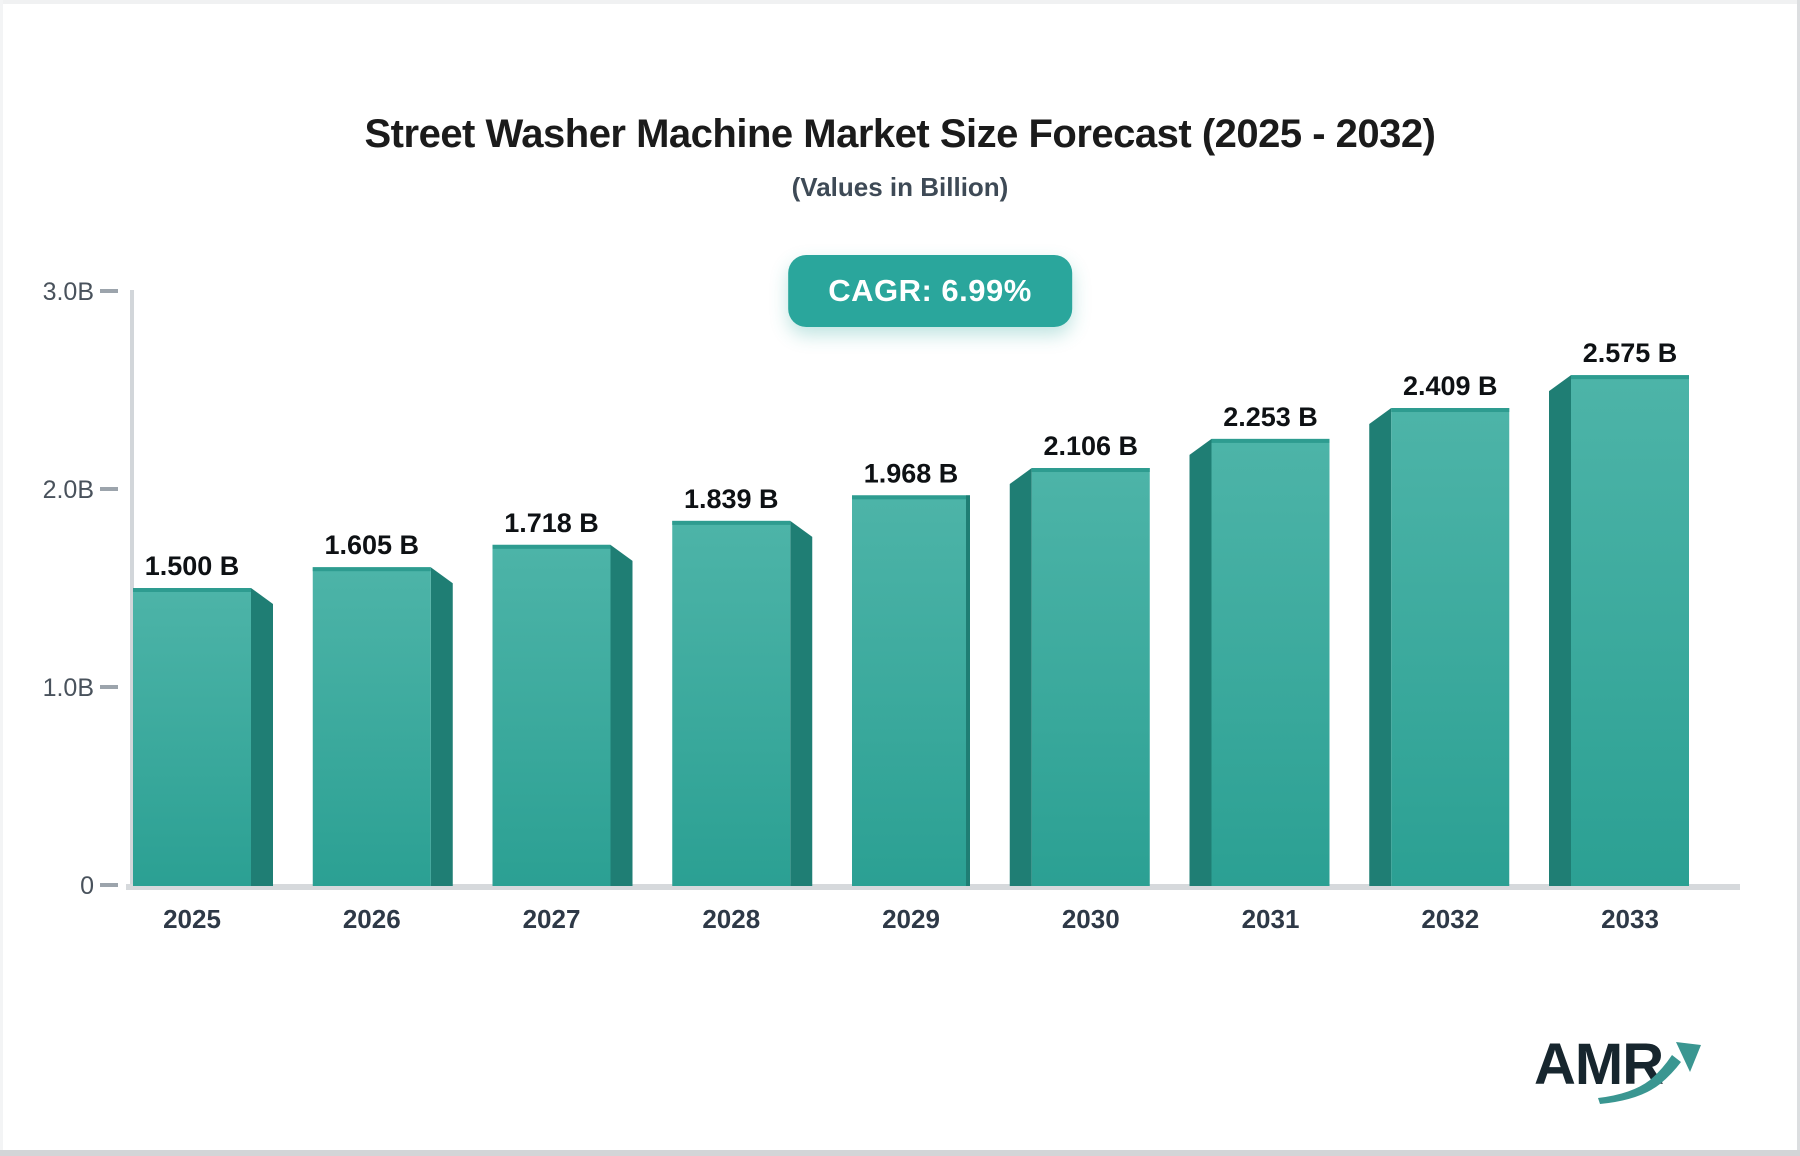 This screenshot has height=1156, width=1800. What do you see at coordinates (1270, 440) in the screenshot?
I see `bar-top-edge-2031` at bounding box center [1270, 440].